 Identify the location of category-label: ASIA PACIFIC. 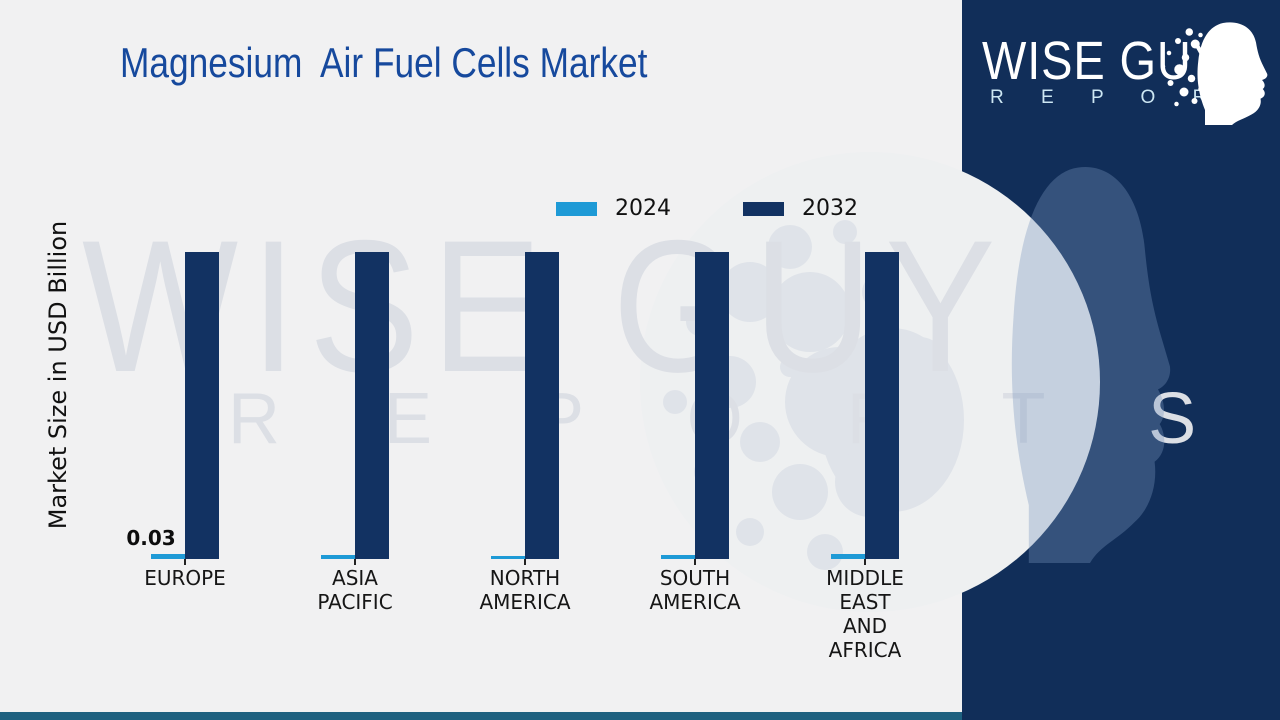
(355, 590).